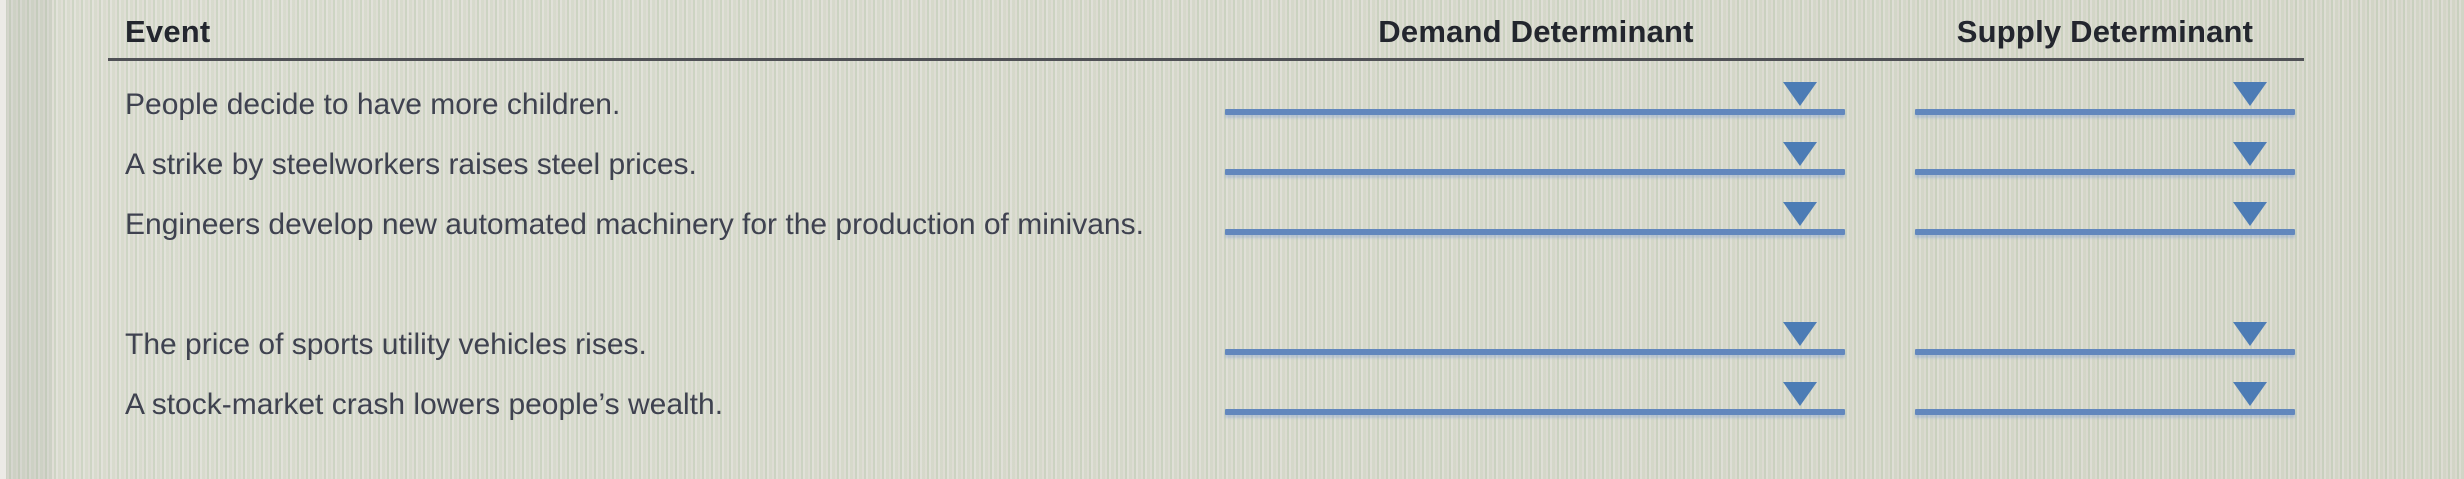  I want to click on column-header-supply-determinant: Supply Determinant, so click(2105, 31).